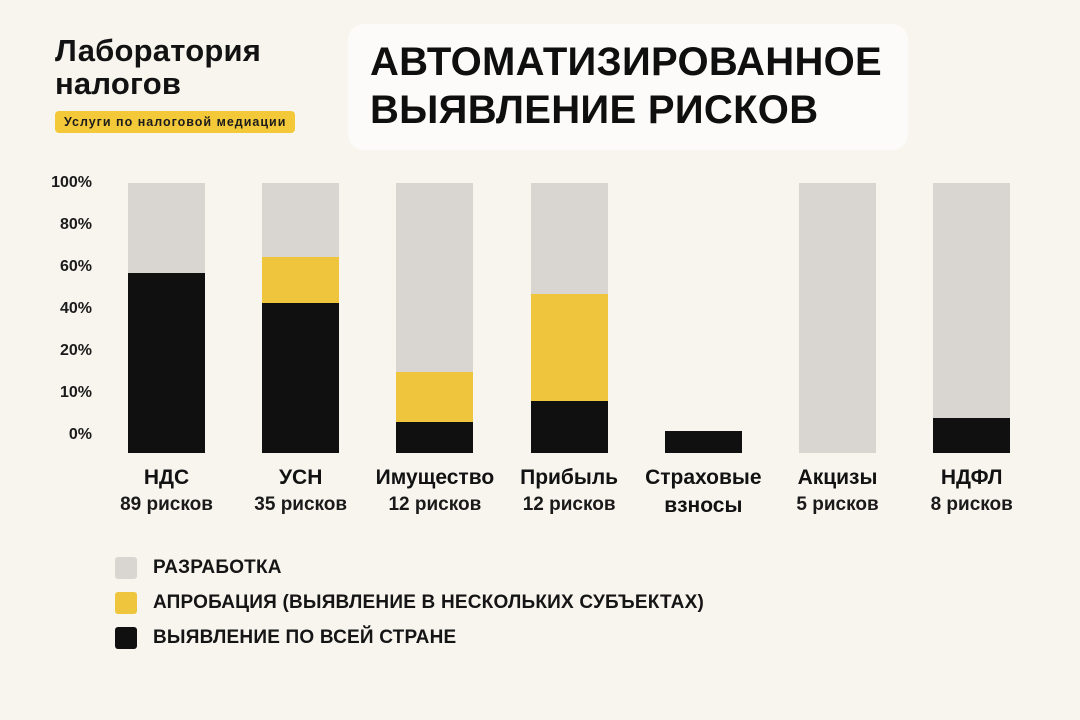 Image resolution: width=1080 pixels, height=720 pixels. What do you see at coordinates (75, 392) in the screenshot?
I see `y-tick-label: 10%` at bounding box center [75, 392].